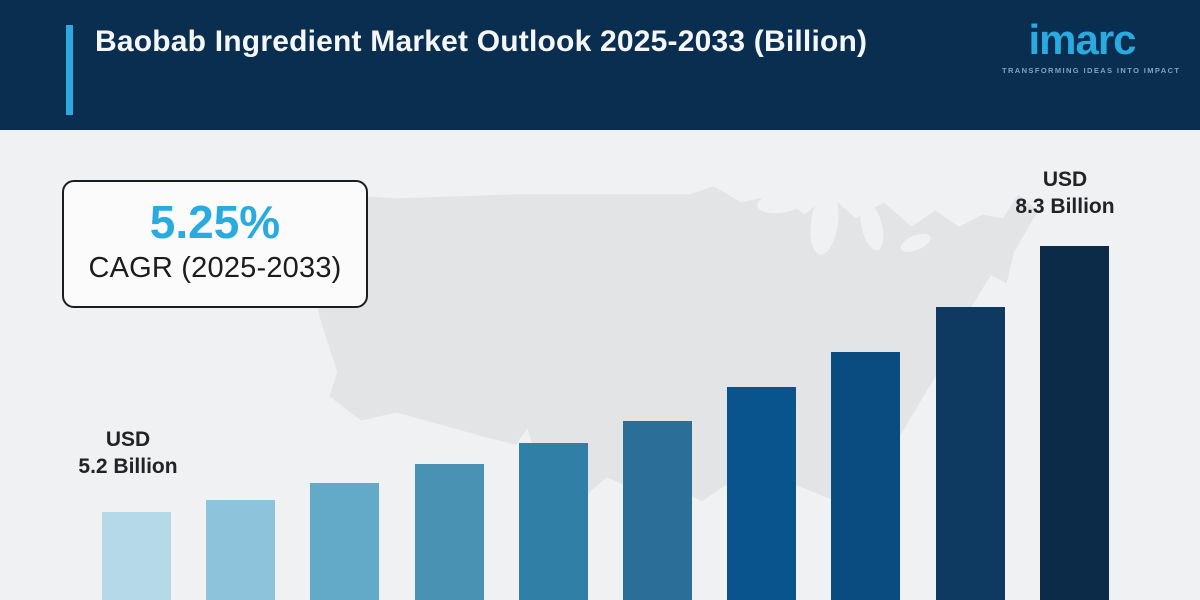  Describe the element at coordinates (128, 439) in the screenshot. I see `first-bar-value-currency: USD` at that location.